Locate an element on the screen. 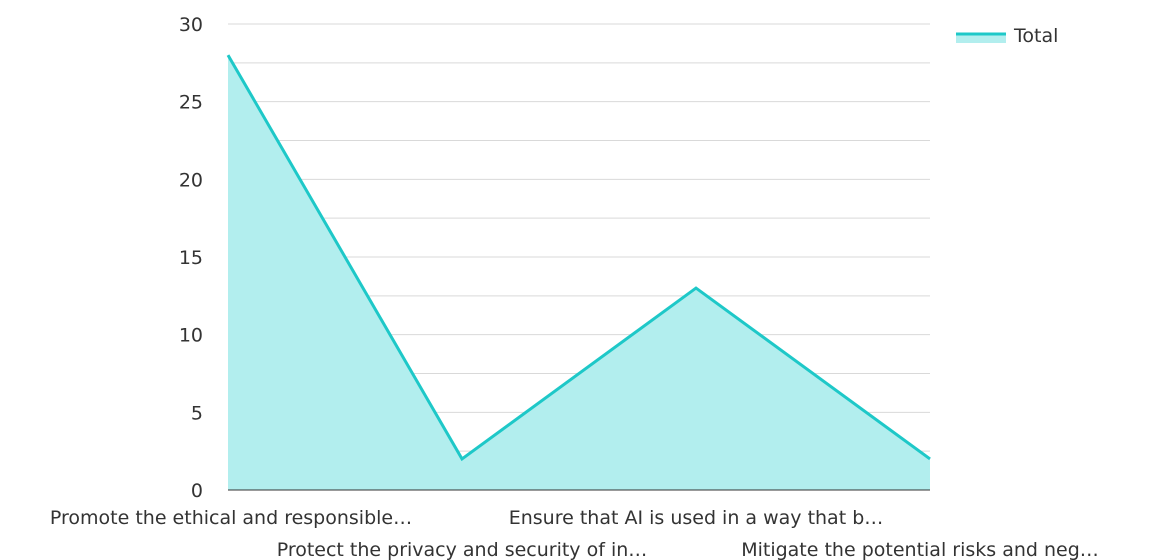 This screenshot has width=1151, height=560. y-tick-label: 10 is located at coordinates (191, 336).